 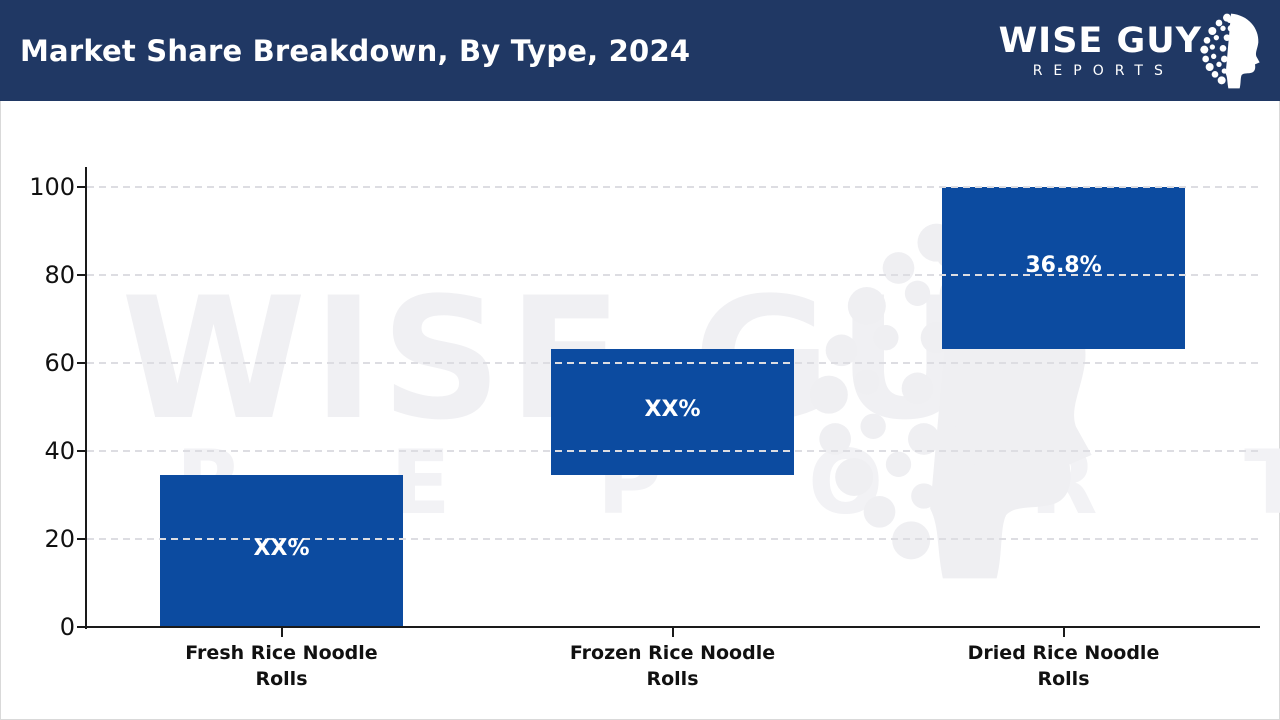 What do you see at coordinates (59, 275) in the screenshot?
I see `y-tick-label: 80` at bounding box center [59, 275].